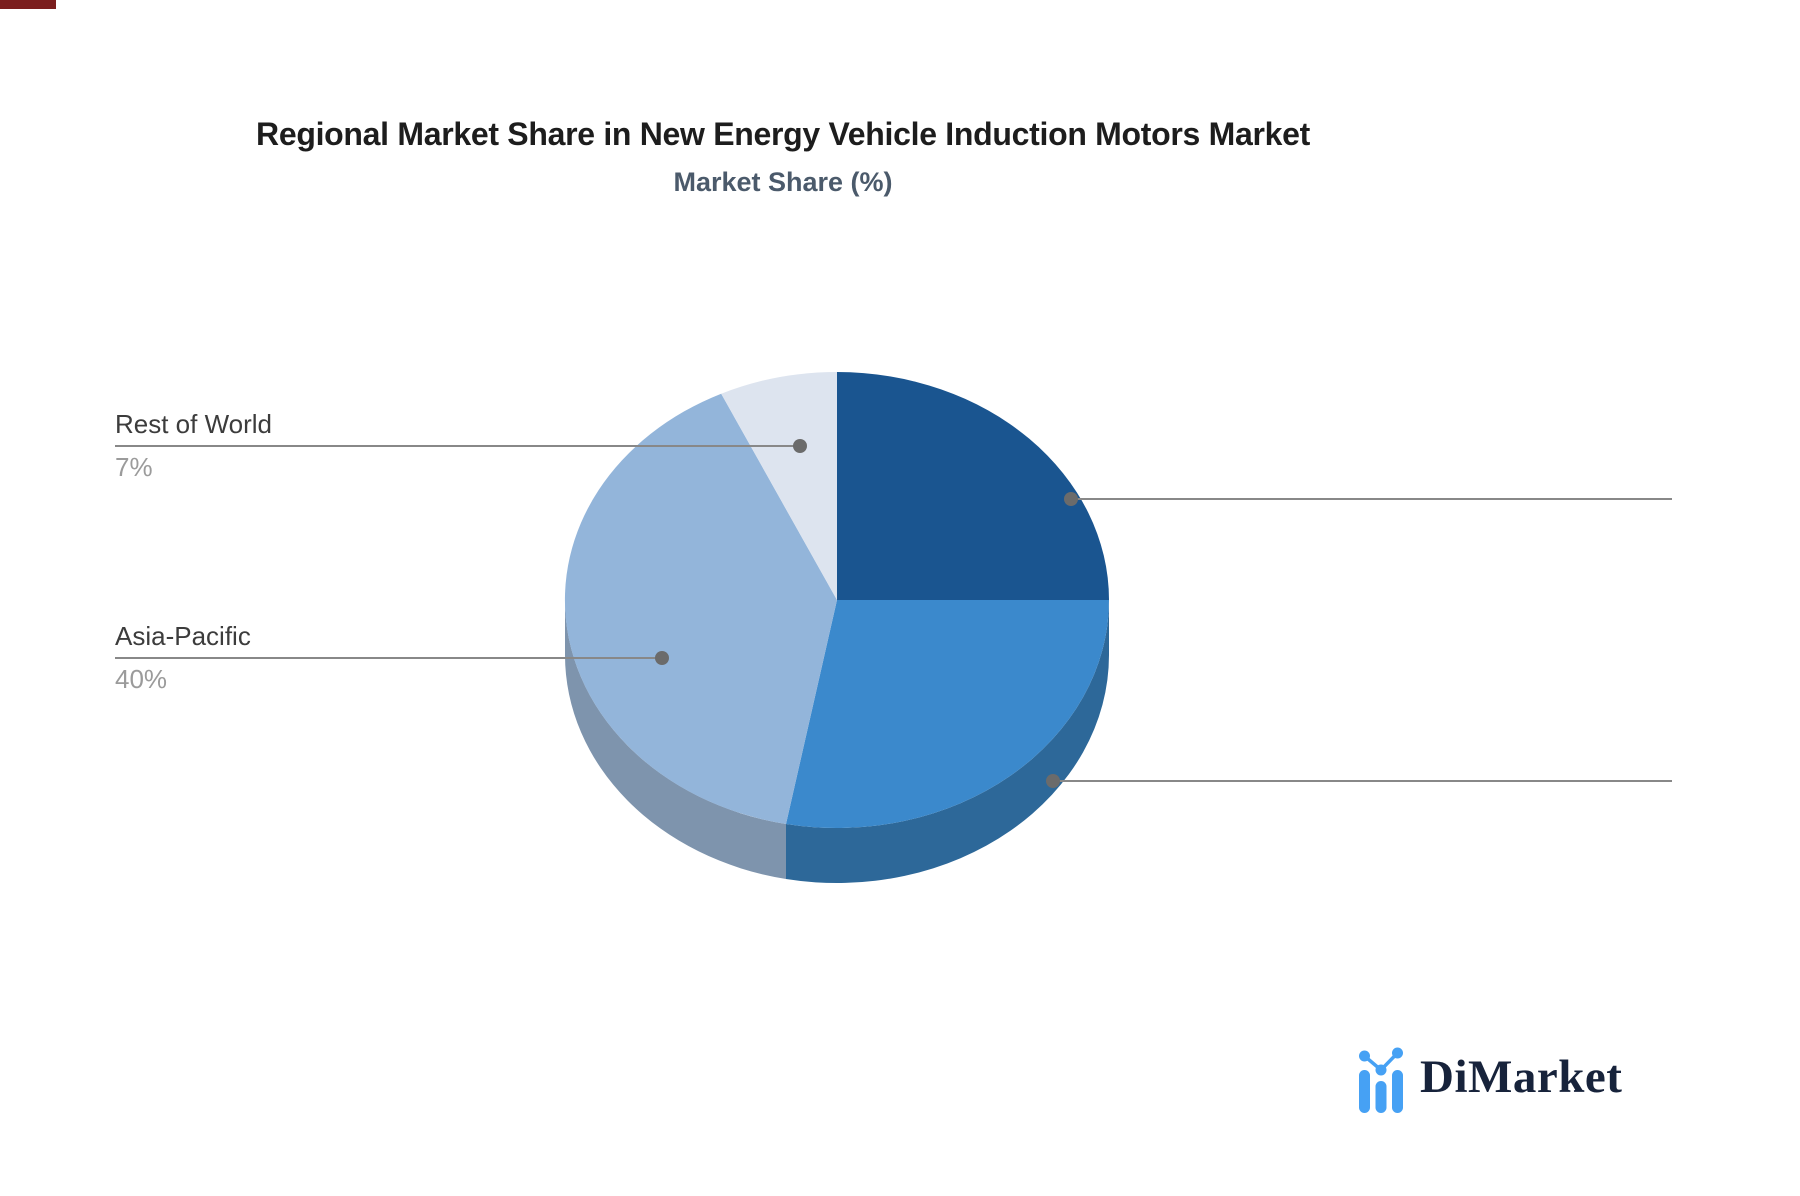 The height and width of the screenshot is (1196, 1800). What do you see at coordinates (194, 424) in the screenshot?
I see `callout-label: Rest of World` at bounding box center [194, 424].